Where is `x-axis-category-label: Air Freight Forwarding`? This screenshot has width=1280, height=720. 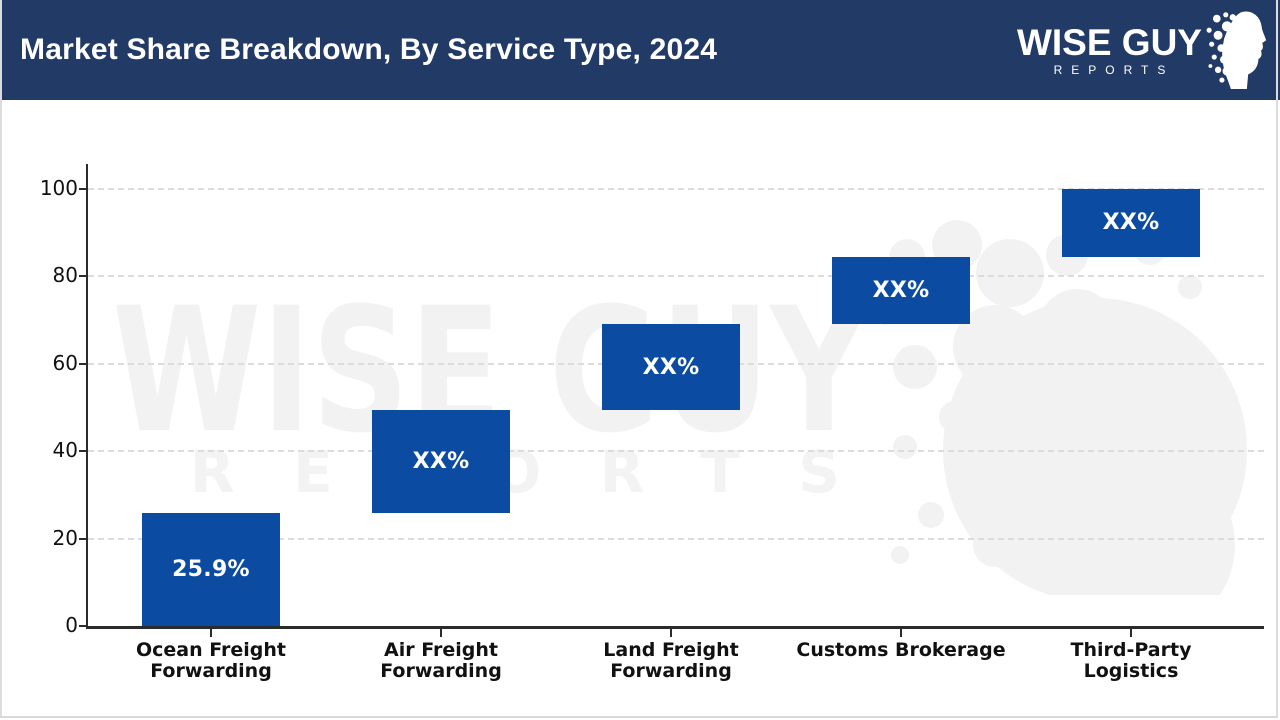
x-axis-category-label: Air Freight Forwarding is located at coordinates (441, 660).